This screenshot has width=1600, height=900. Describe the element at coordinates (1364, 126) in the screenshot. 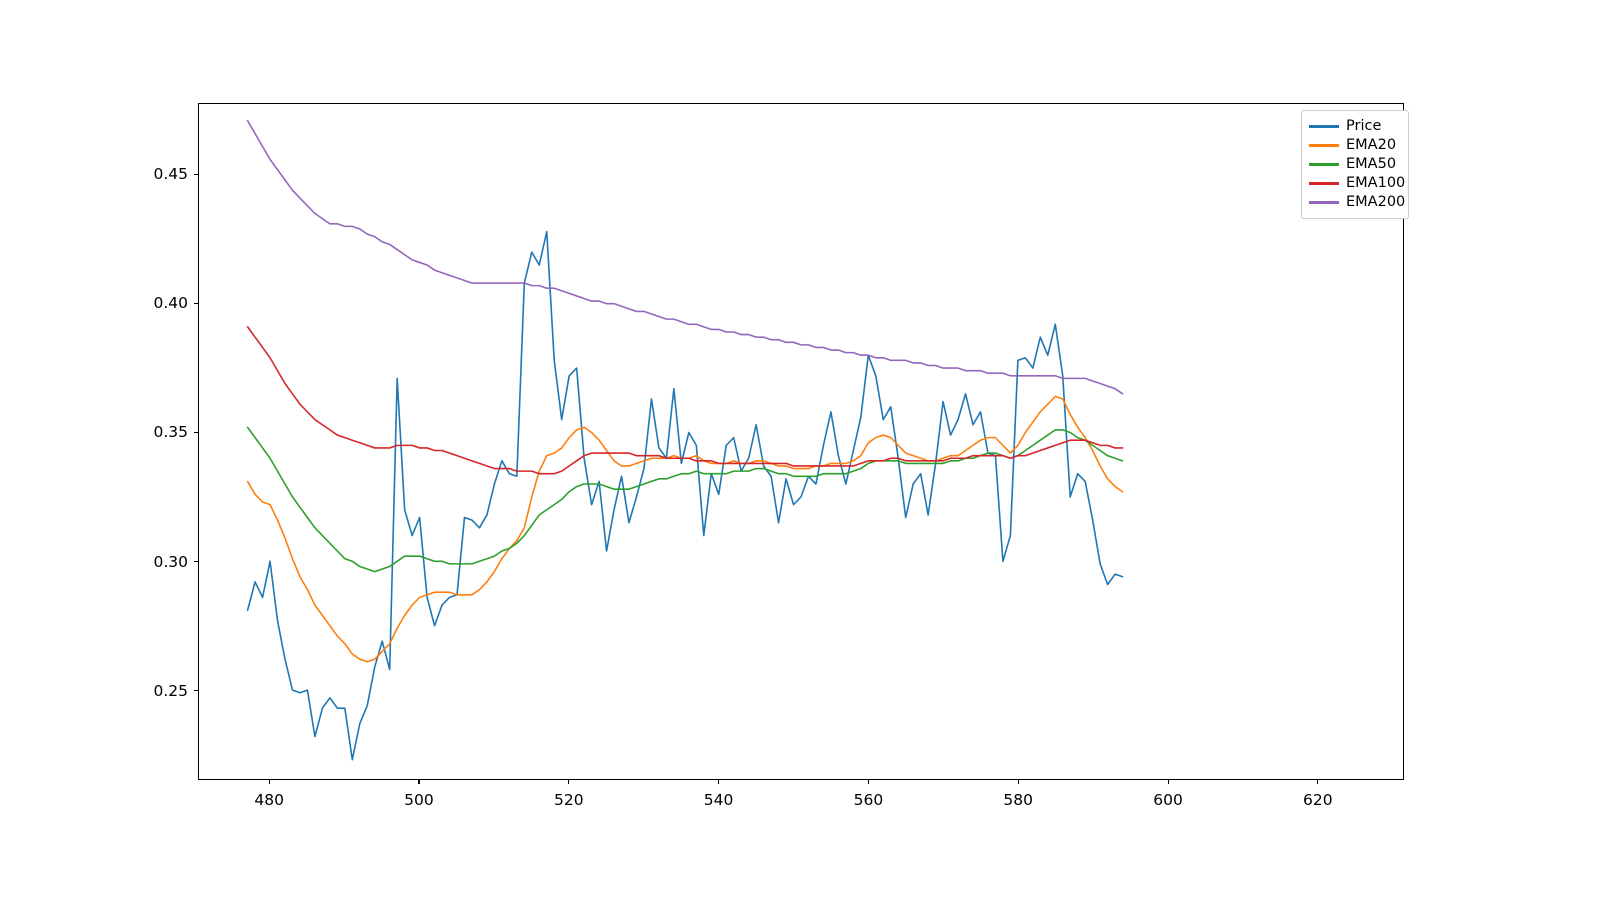

I see `legend-label: Price` at that location.